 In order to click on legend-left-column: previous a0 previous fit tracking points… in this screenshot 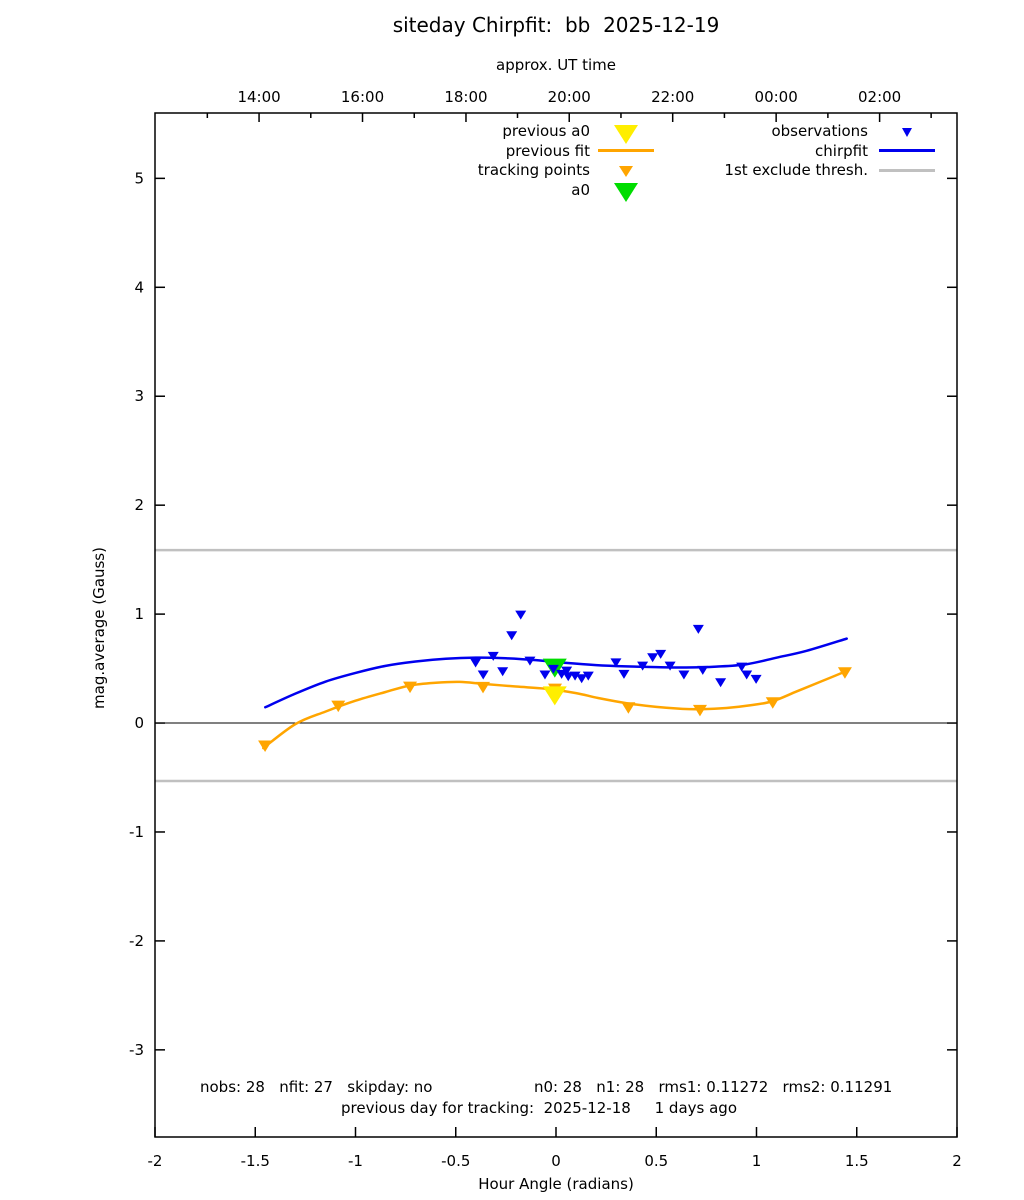, I will do `click(496, 162)`.